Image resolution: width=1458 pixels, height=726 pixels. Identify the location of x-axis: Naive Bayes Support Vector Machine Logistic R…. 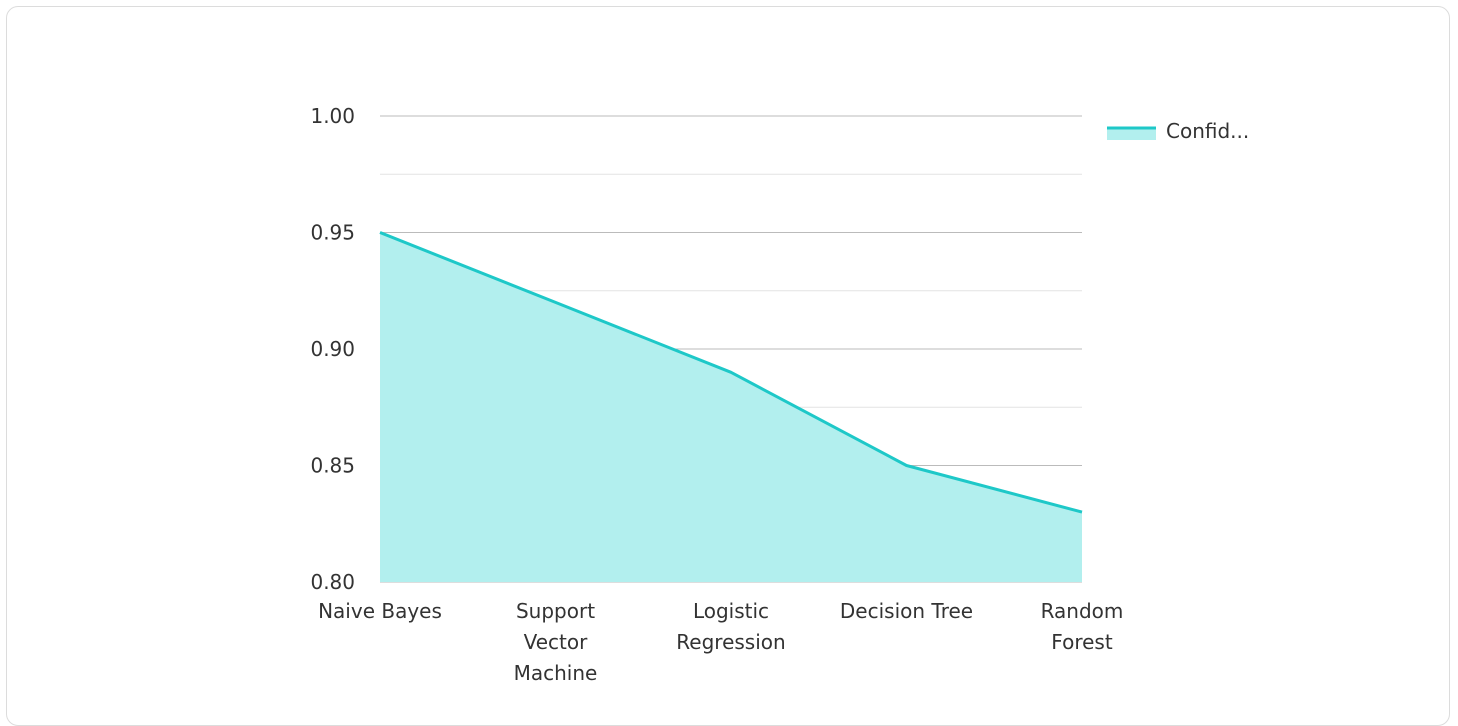
(720, 642).